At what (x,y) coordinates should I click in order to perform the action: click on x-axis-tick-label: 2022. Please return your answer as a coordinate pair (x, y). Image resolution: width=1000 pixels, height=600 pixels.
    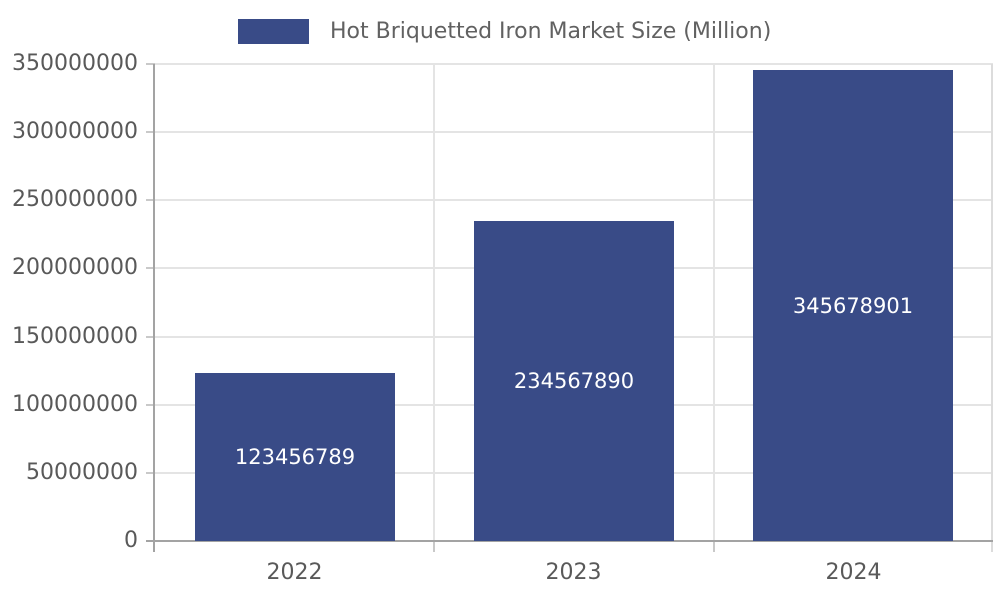
    Looking at the image, I should click on (294, 572).